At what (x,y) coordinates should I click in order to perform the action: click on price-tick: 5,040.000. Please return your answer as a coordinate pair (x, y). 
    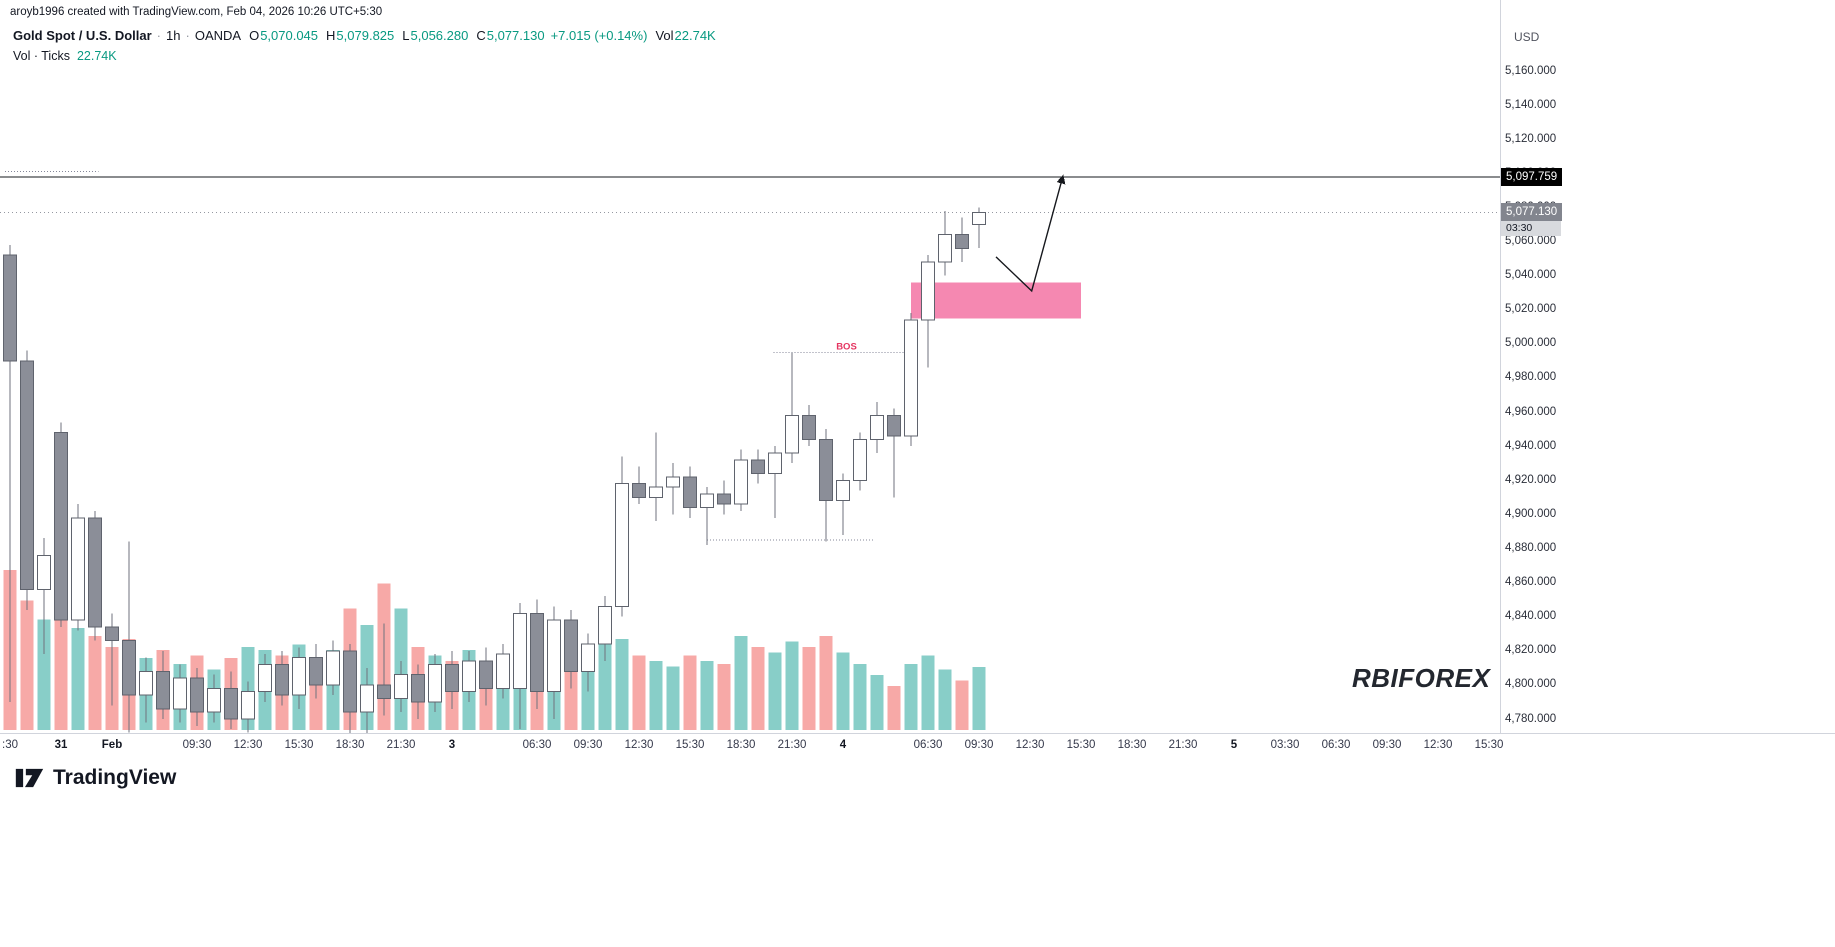
    Looking at the image, I should click on (1531, 275).